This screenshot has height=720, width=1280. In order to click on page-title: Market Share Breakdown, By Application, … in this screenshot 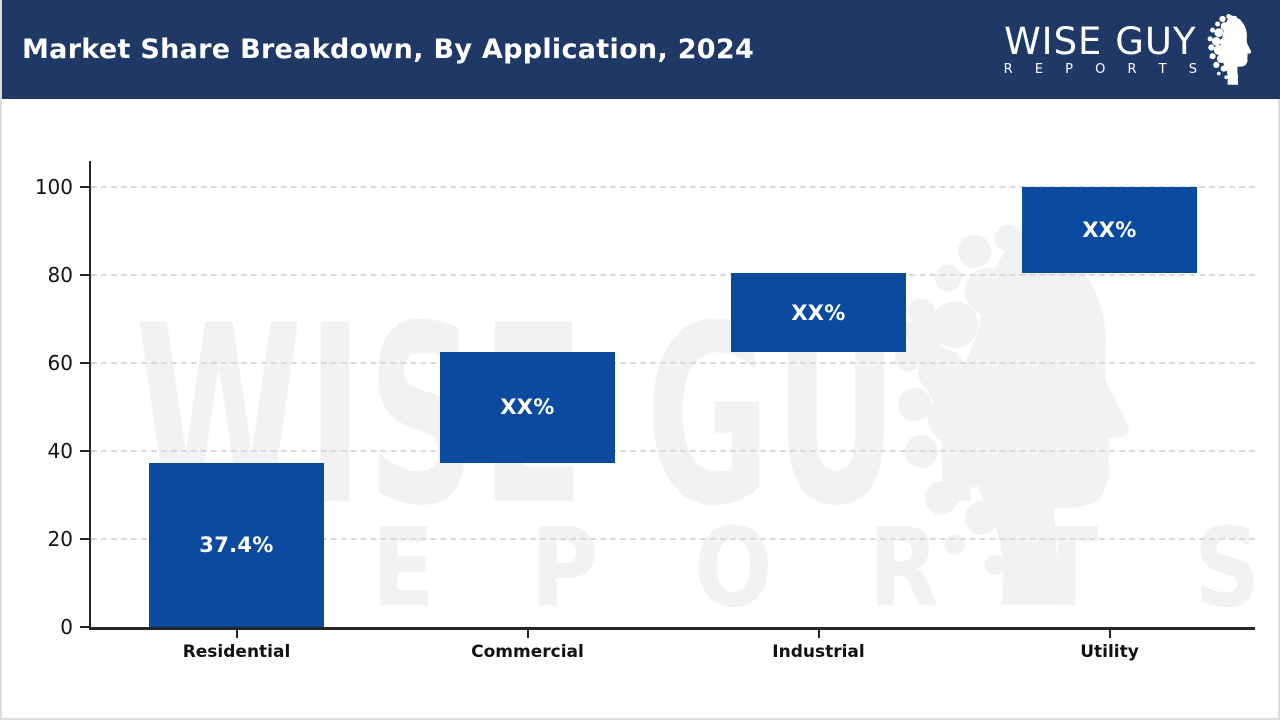, I will do `click(388, 49)`.